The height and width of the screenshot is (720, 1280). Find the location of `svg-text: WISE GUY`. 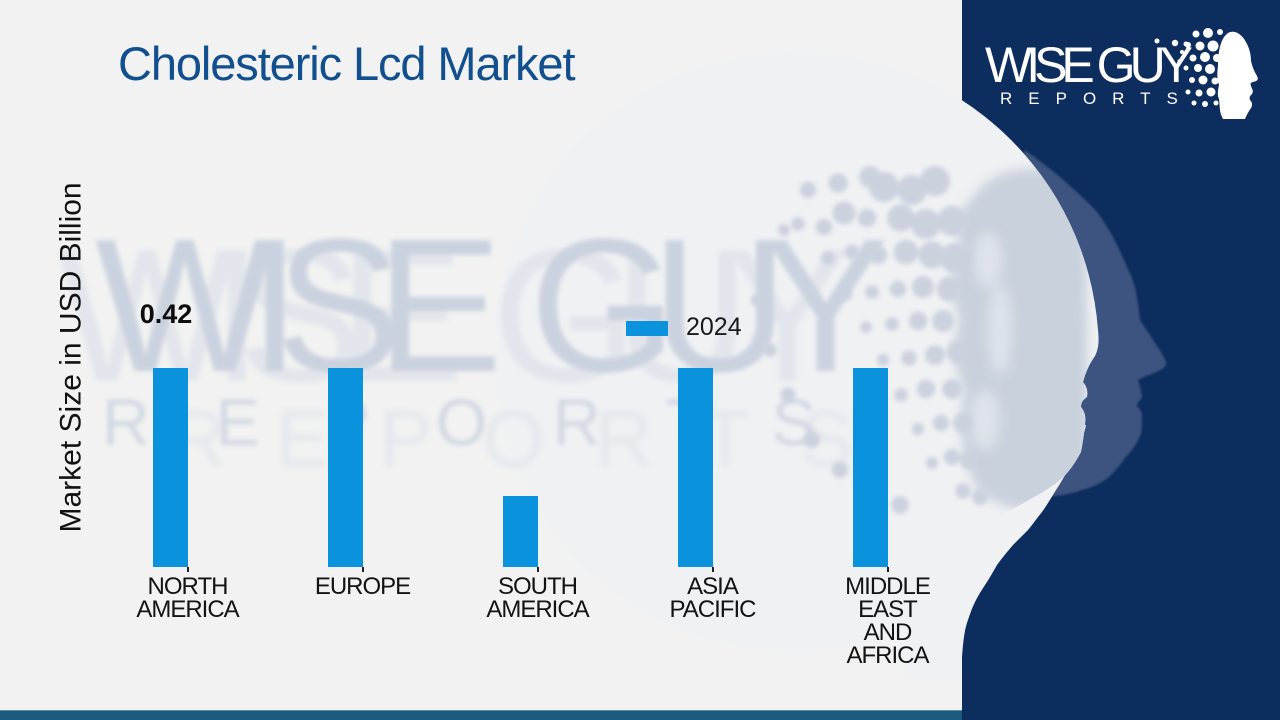

svg-text: WISE GUY is located at coordinates (1089, 65).